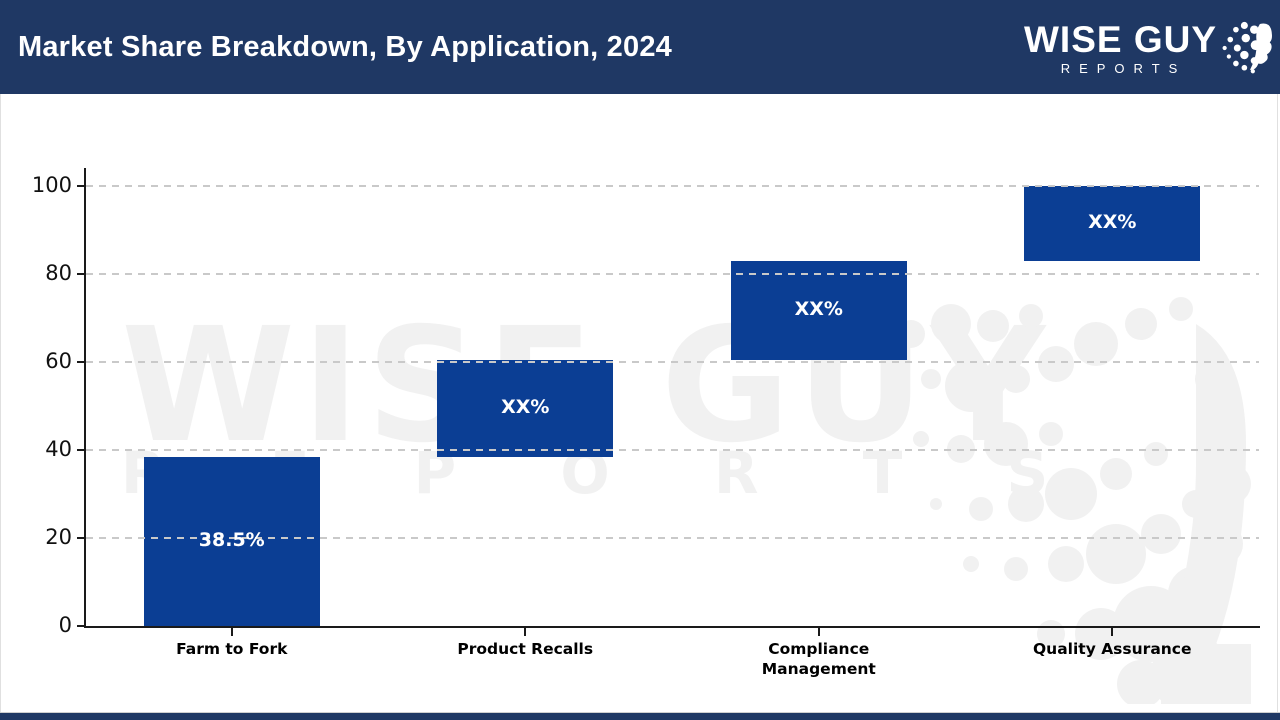  I want to click on y-tick-label: 80, so click(58, 273).